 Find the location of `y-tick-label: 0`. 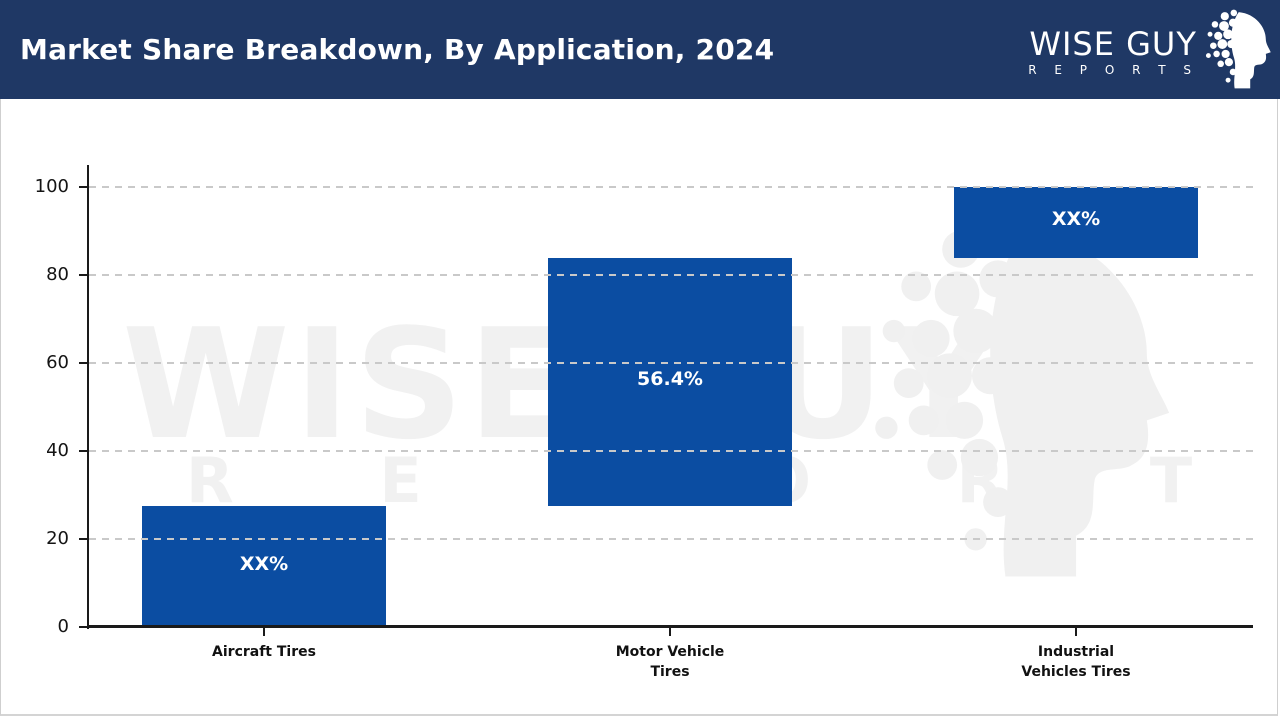

y-tick-label: 0 is located at coordinates (63, 626).